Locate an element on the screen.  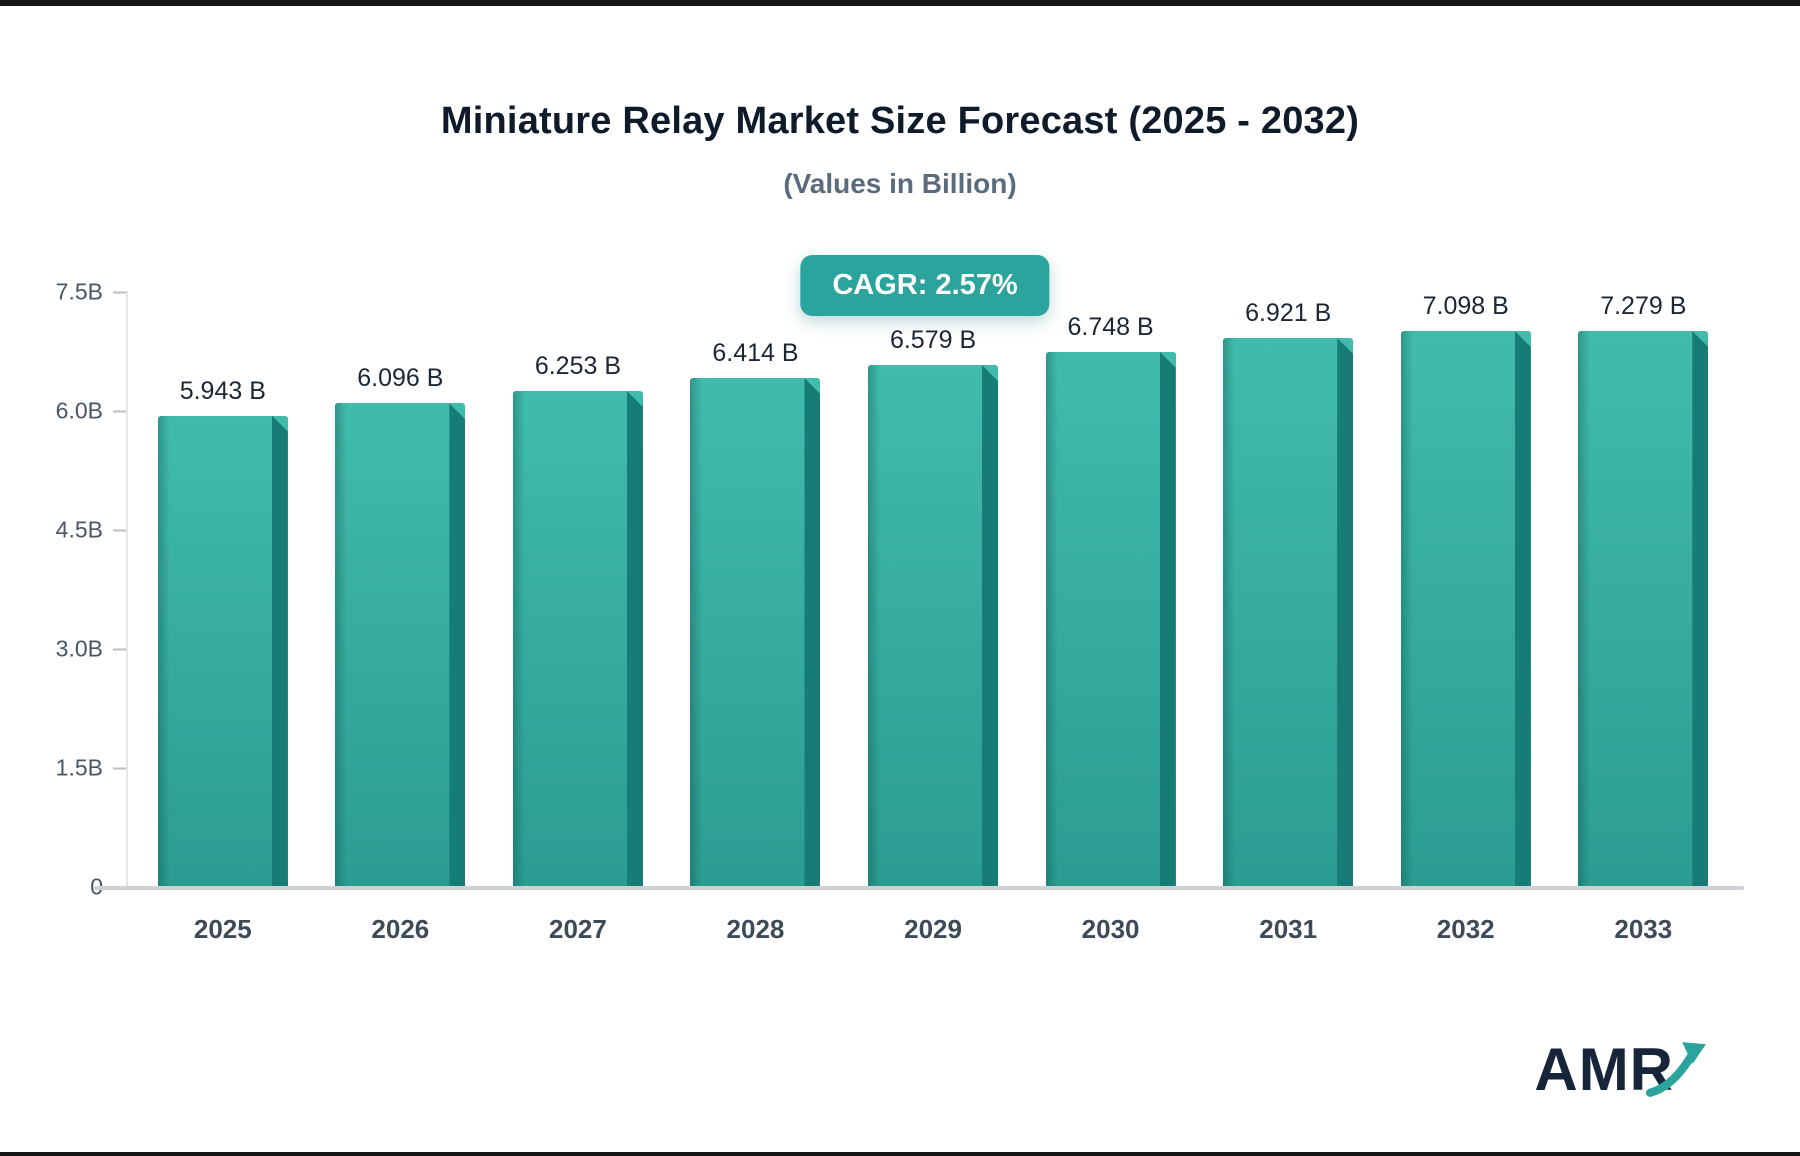
x-axis-label: 2032 is located at coordinates (1465, 929).